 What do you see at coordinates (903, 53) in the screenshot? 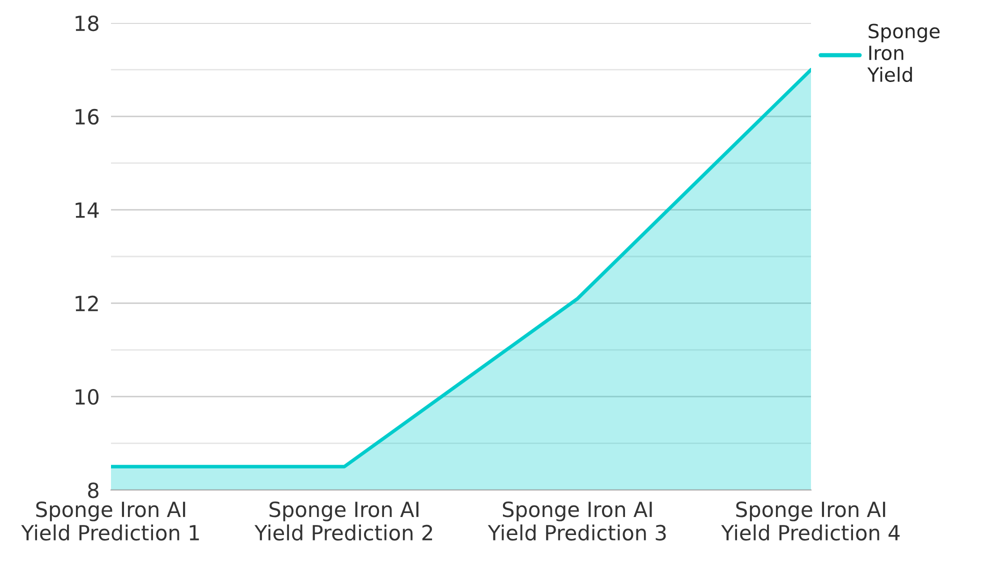
I see `legend-label: Sponge Iron Yield` at bounding box center [903, 53].